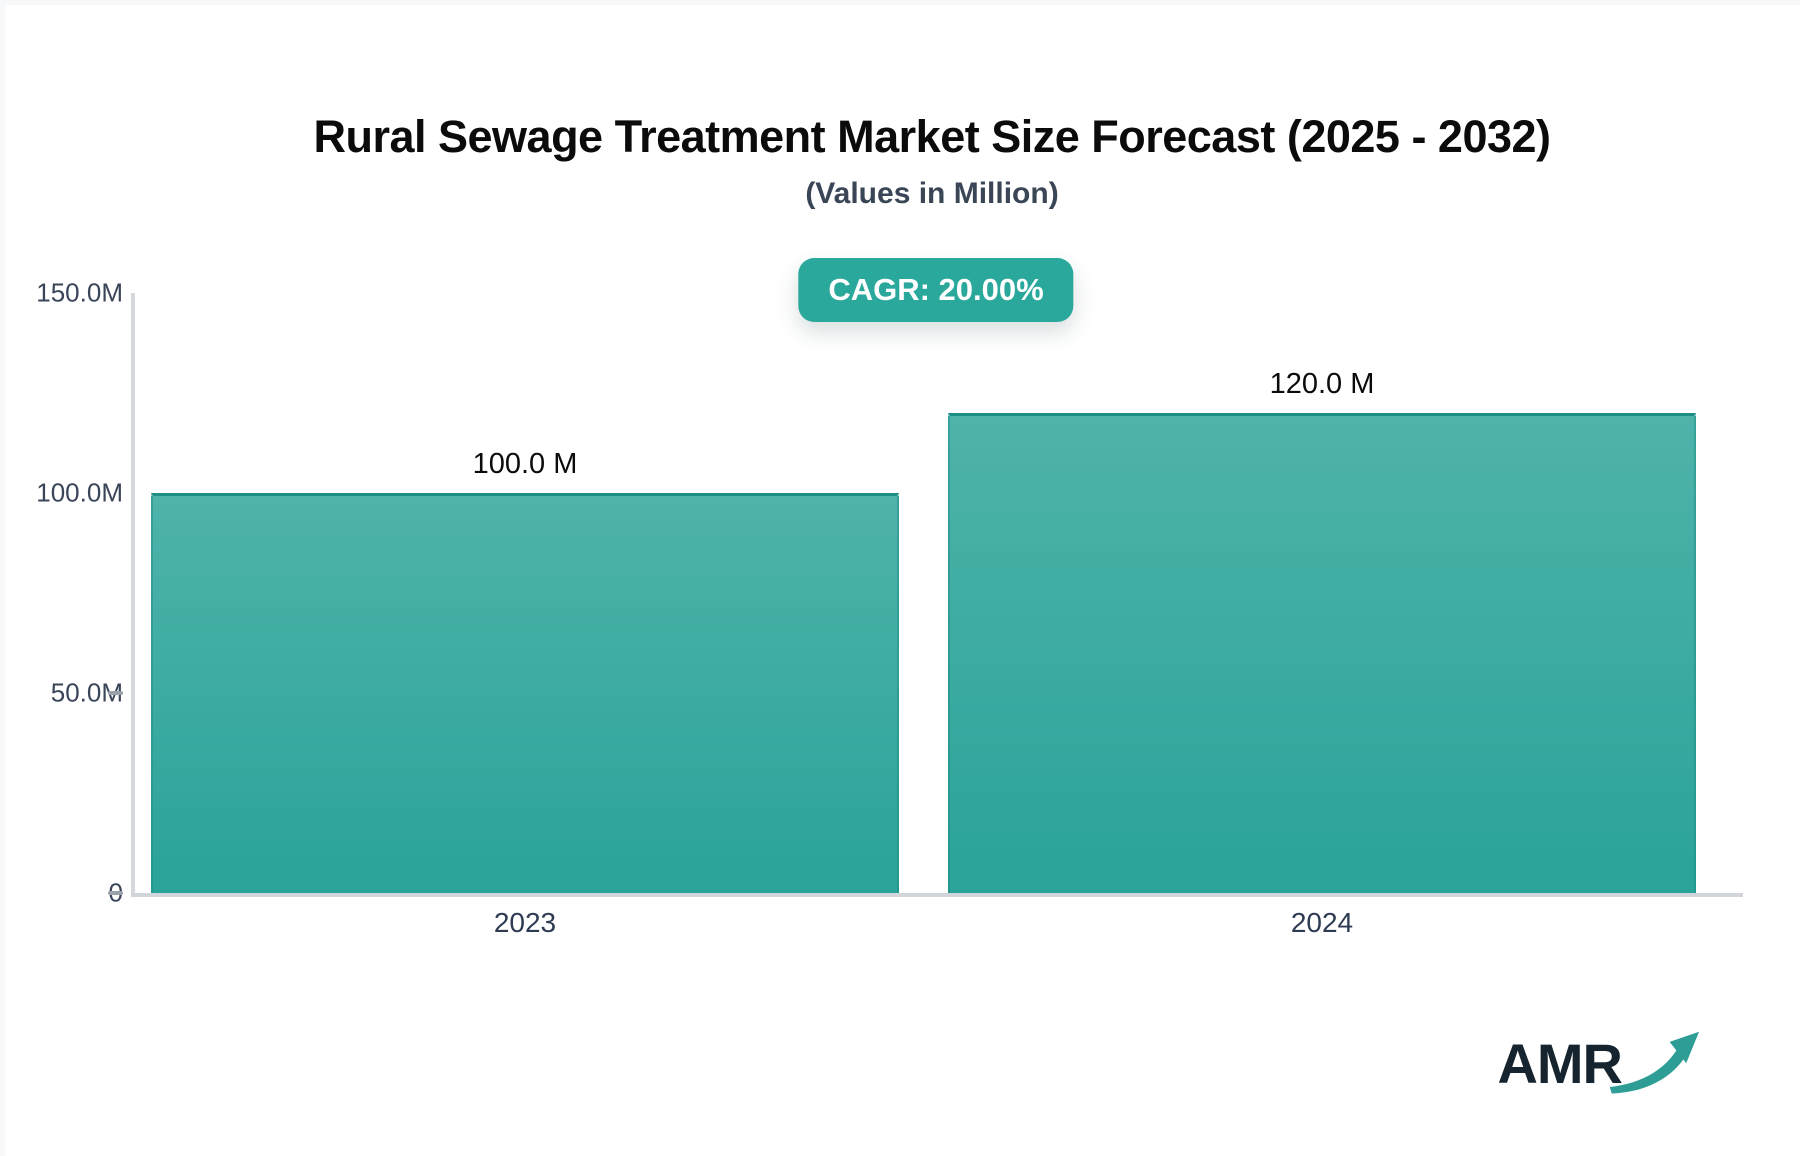 This screenshot has height=1156, width=1800. I want to click on bar-2023, so click(525, 693).